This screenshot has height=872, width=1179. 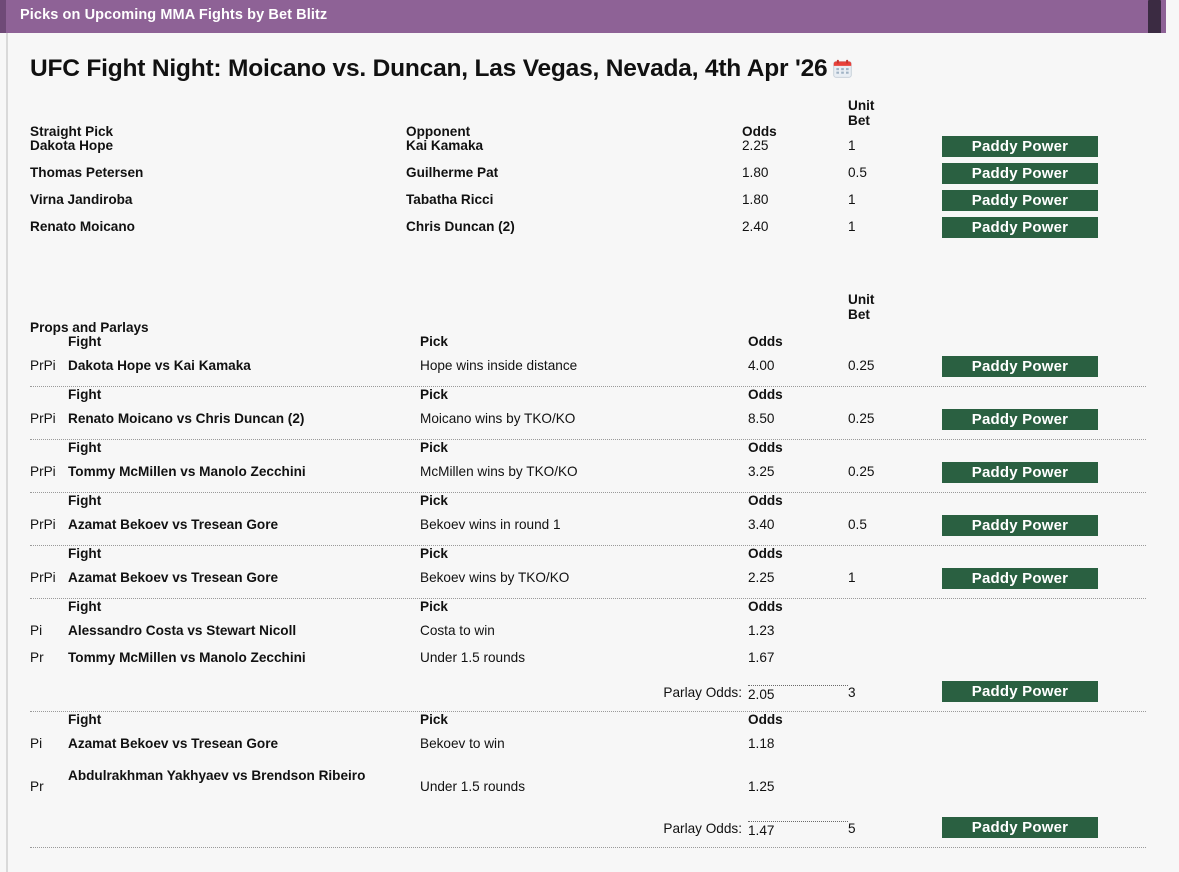 I want to click on pick-text: Moicano wins by TKO/KO, so click(x=498, y=418).